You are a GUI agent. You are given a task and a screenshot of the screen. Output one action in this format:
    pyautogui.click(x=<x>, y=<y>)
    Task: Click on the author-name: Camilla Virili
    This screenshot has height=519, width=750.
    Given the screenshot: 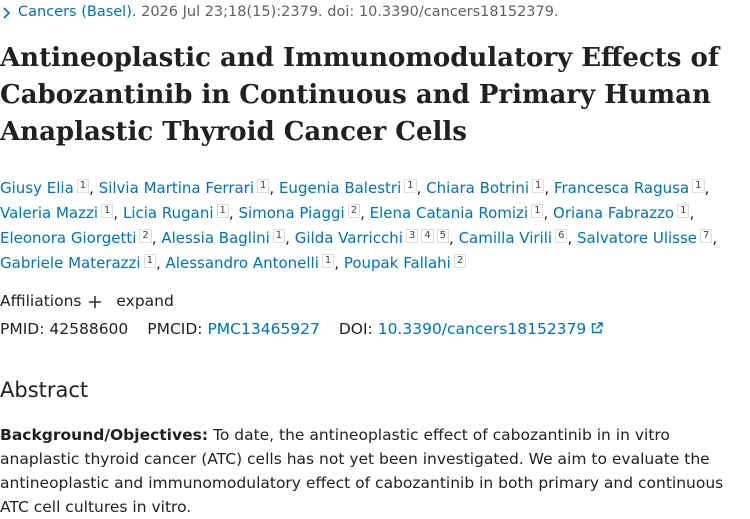 What is the action you would take?
    pyautogui.click(x=505, y=238)
    